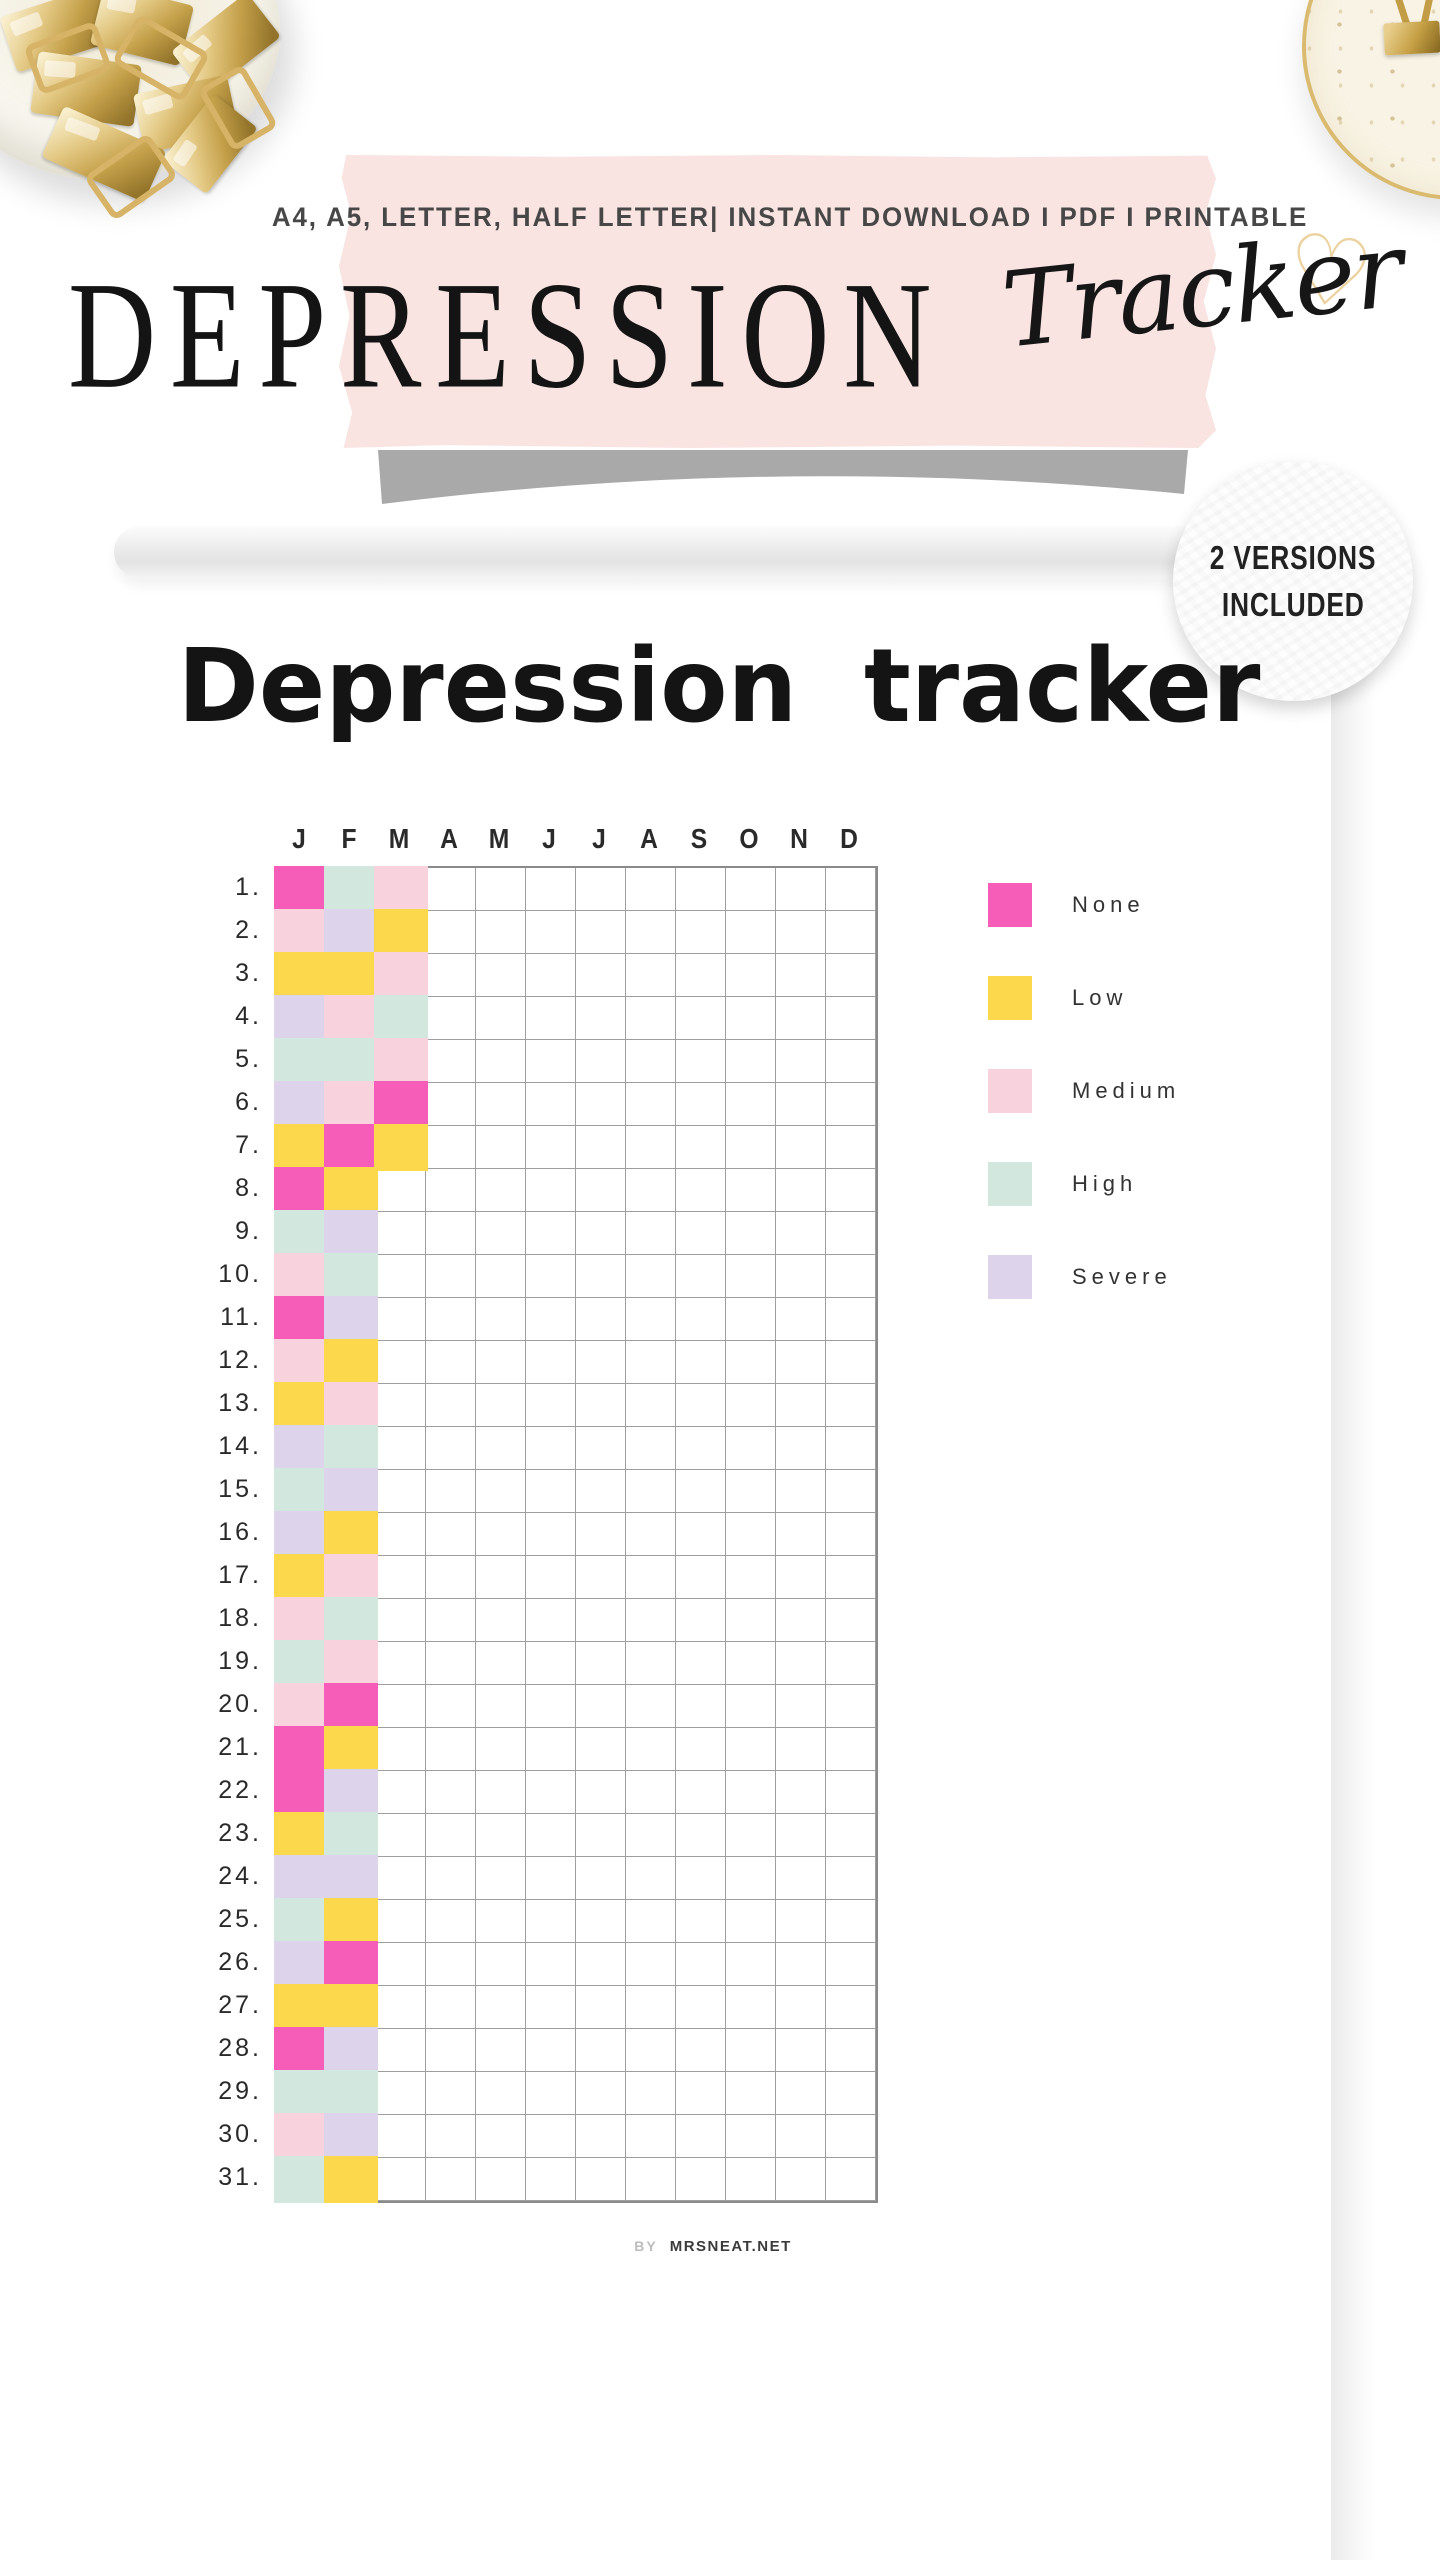  I want to click on page-edge-shadow, so click(1353, 1552).